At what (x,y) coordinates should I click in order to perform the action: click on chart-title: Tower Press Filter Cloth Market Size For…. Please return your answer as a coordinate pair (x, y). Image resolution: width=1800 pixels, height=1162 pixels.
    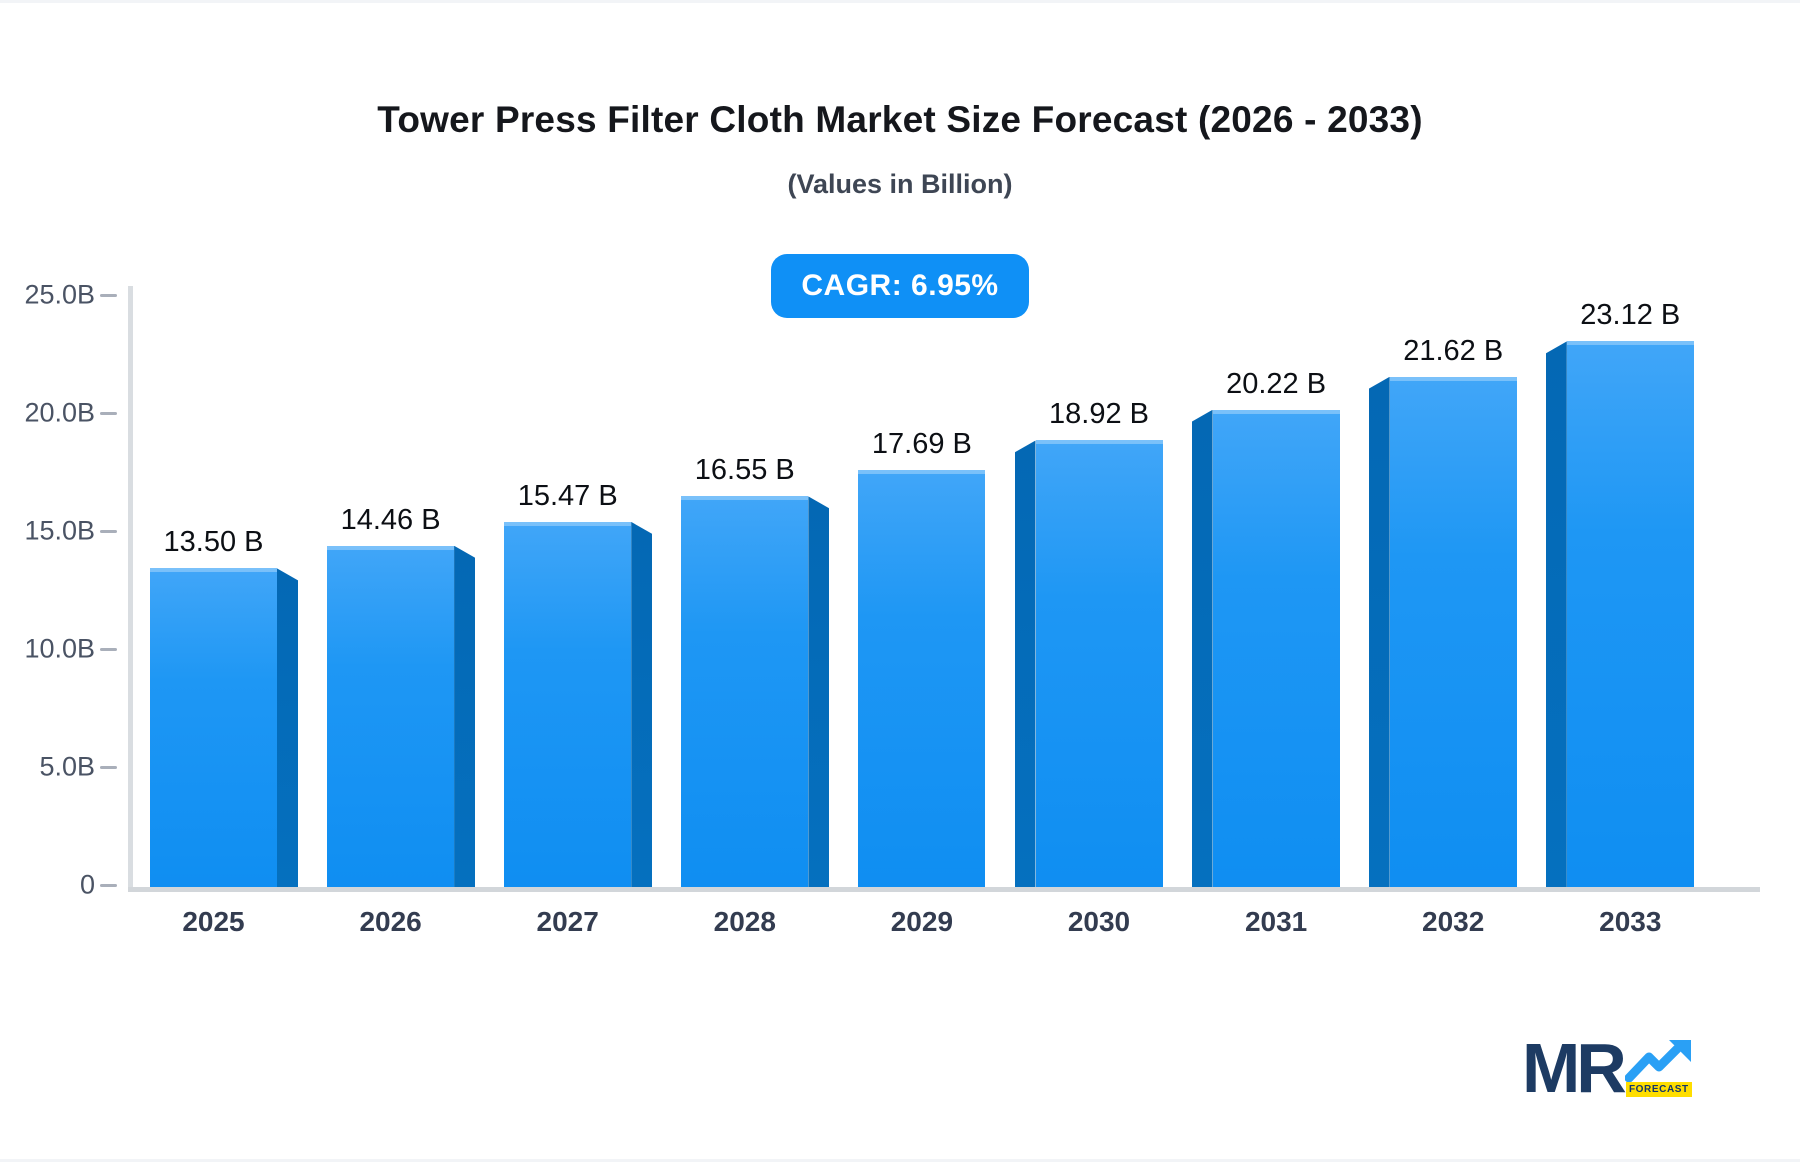
    Looking at the image, I should click on (900, 119).